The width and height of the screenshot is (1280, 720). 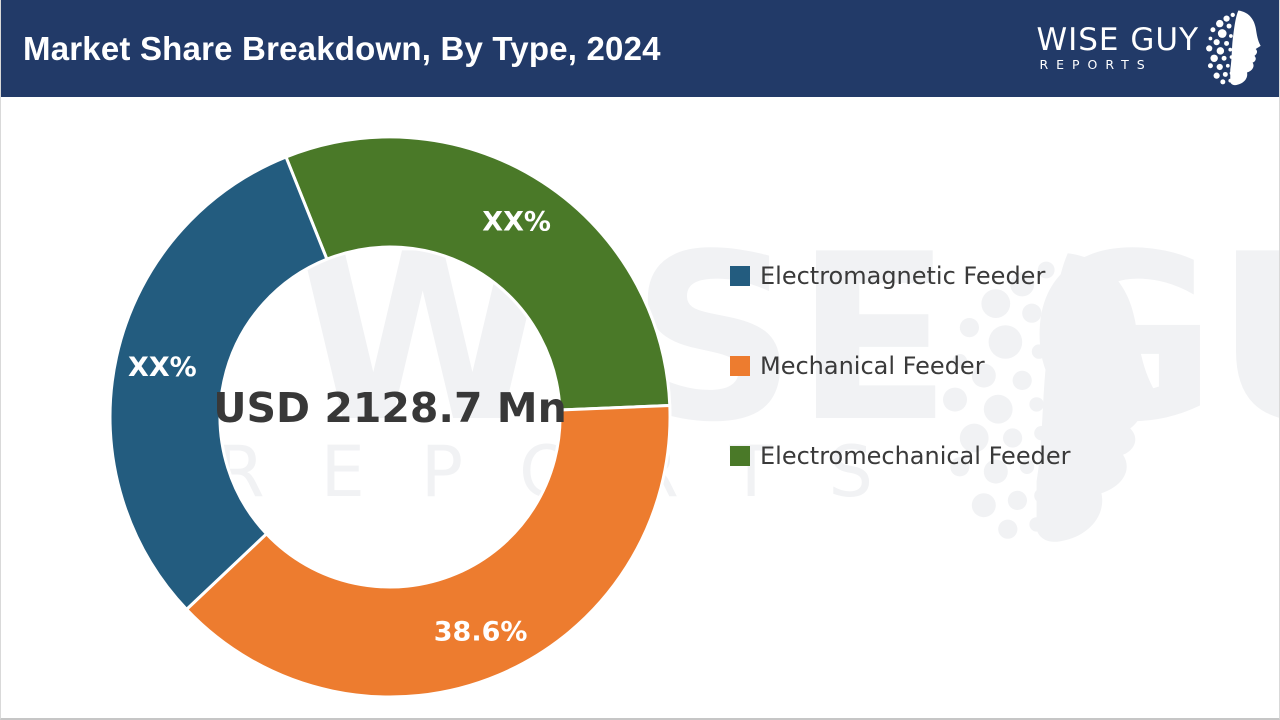 I want to click on donut-segment-electromagnetic-feeder, so click(x=218, y=383).